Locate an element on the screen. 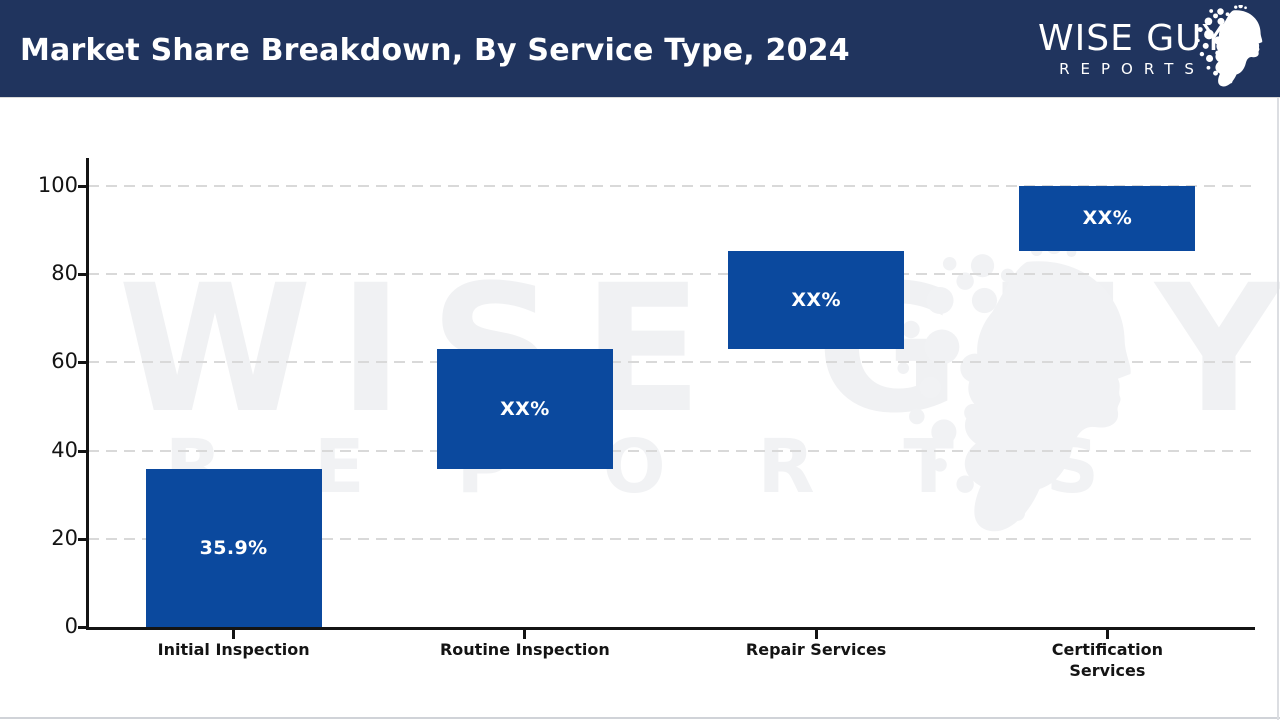 The width and height of the screenshot is (1280, 720). x-category-label: Certification Services is located at coordinates (1107, 660).